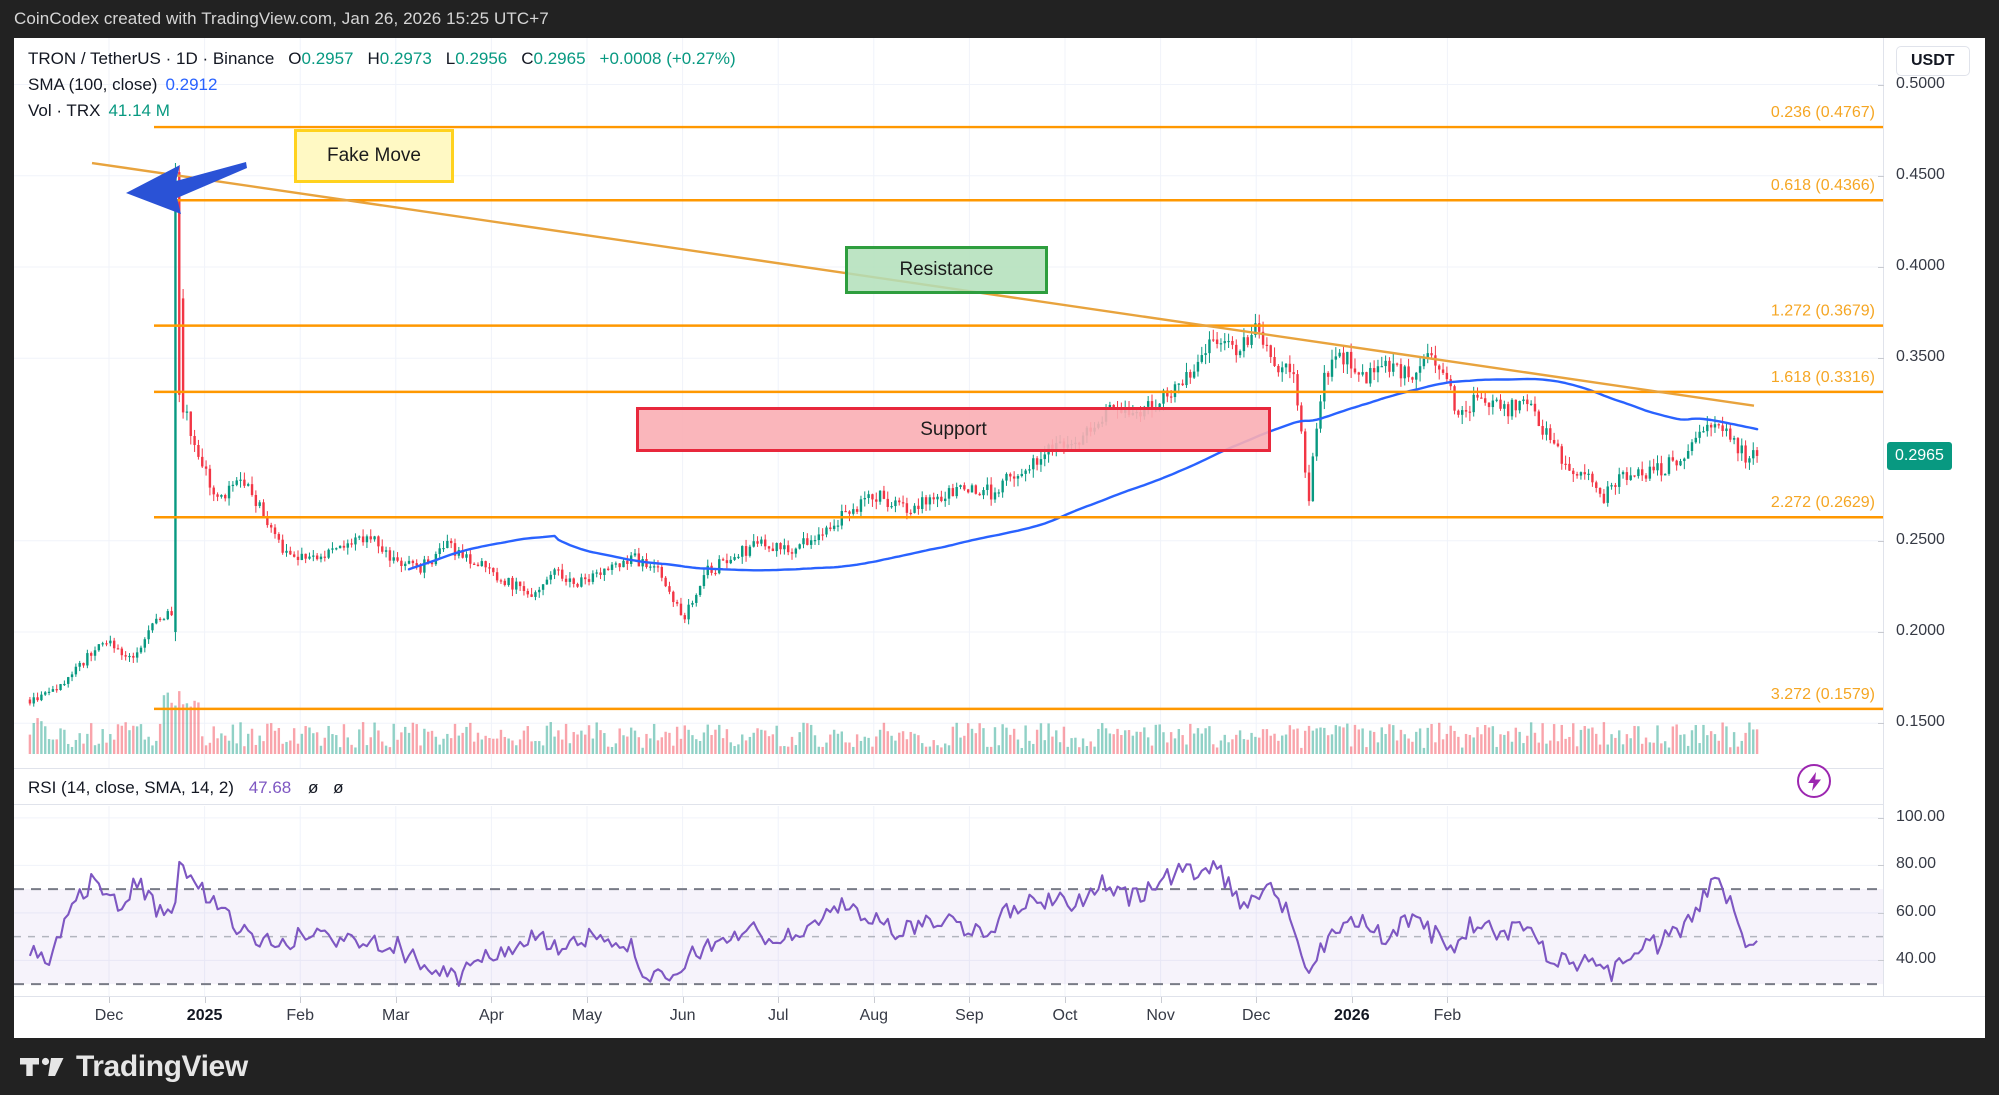  What do you see at coordinates (327, 58) in the screenshot?
I see `legend-open-value: 0.2957` at bounding box center [327, 58].